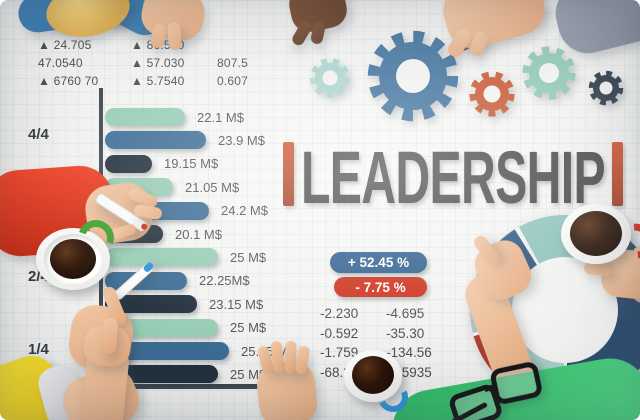  I want to click on bar-value-label: 19.15 M$, so click(191, 164).